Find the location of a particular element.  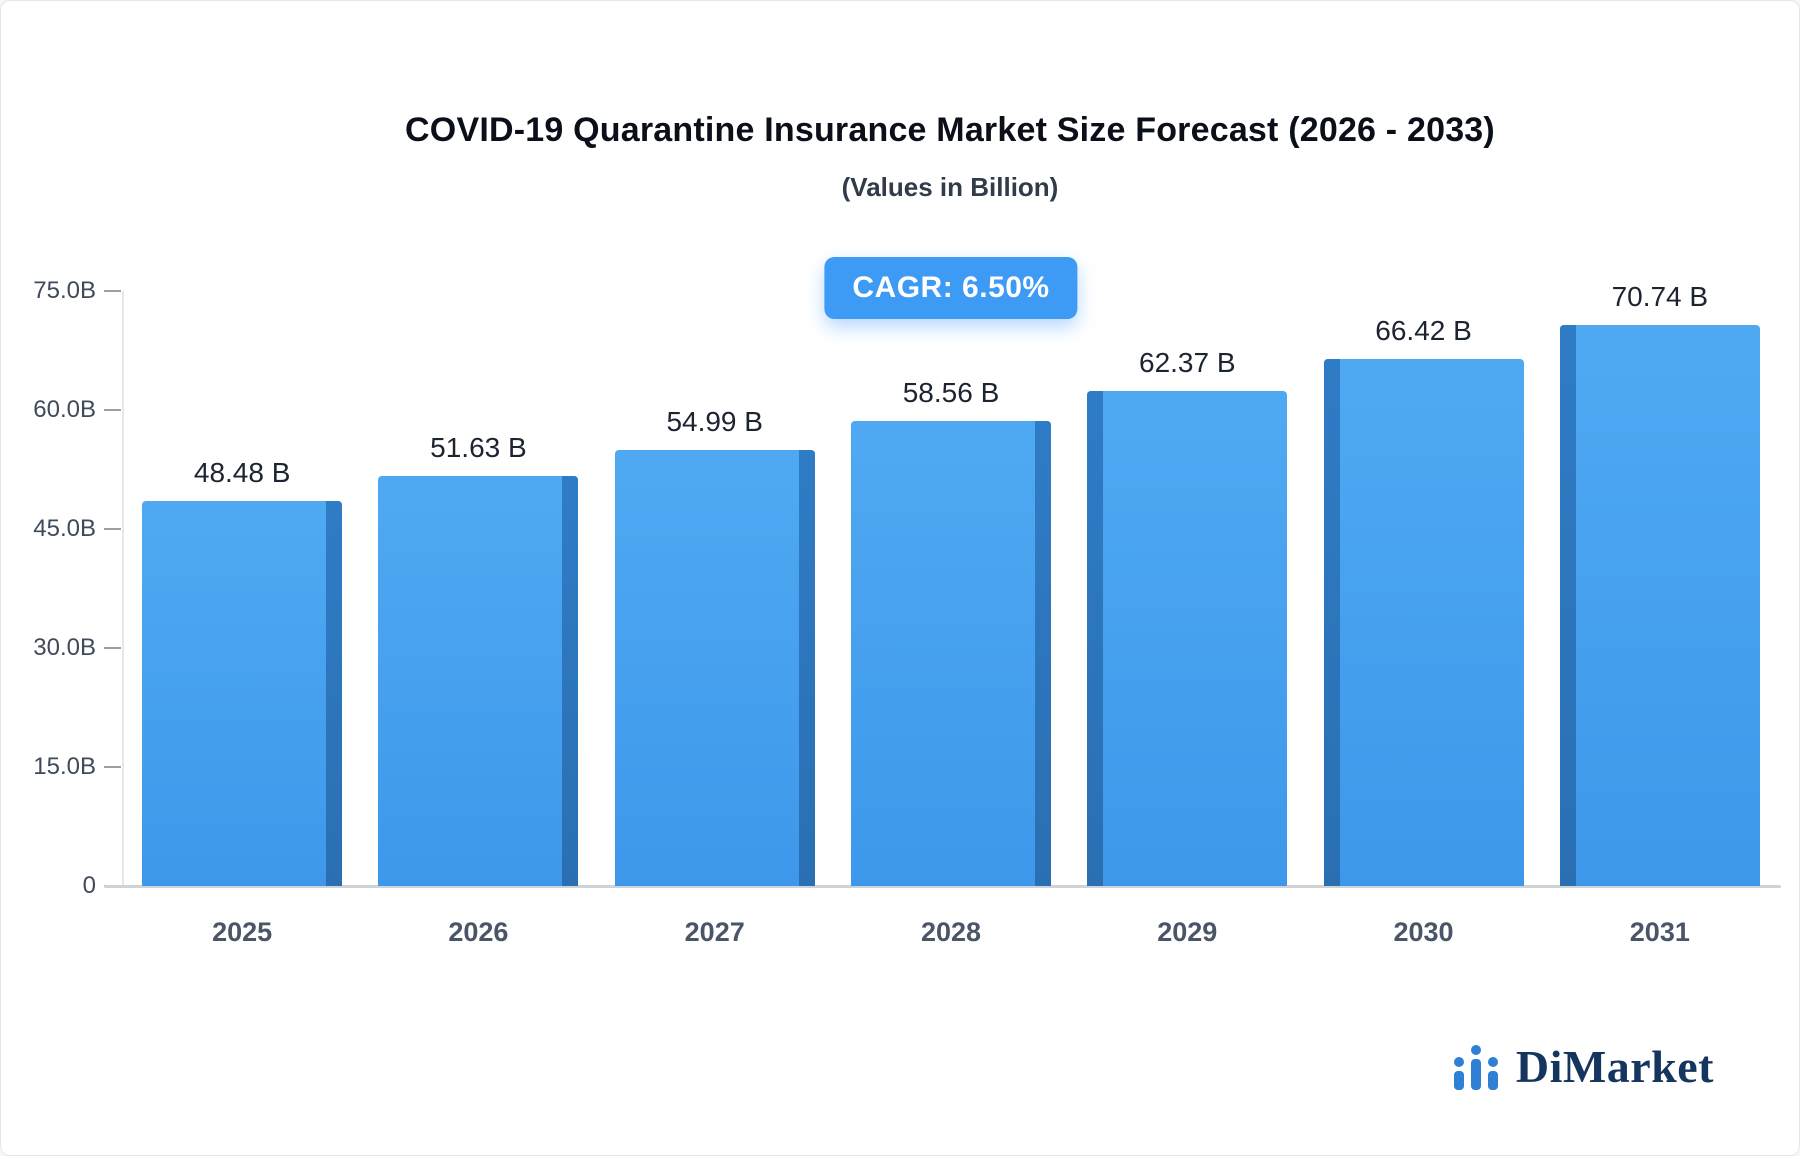

x-axis-label: 2031 is located at coordinates (1659, 932).